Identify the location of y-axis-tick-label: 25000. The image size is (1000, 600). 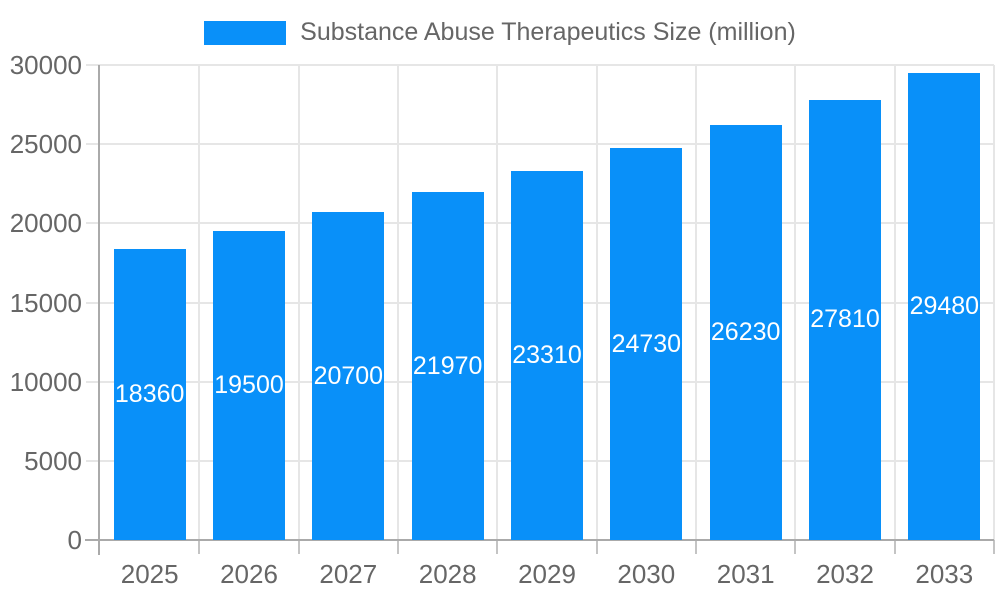
(45, 144).